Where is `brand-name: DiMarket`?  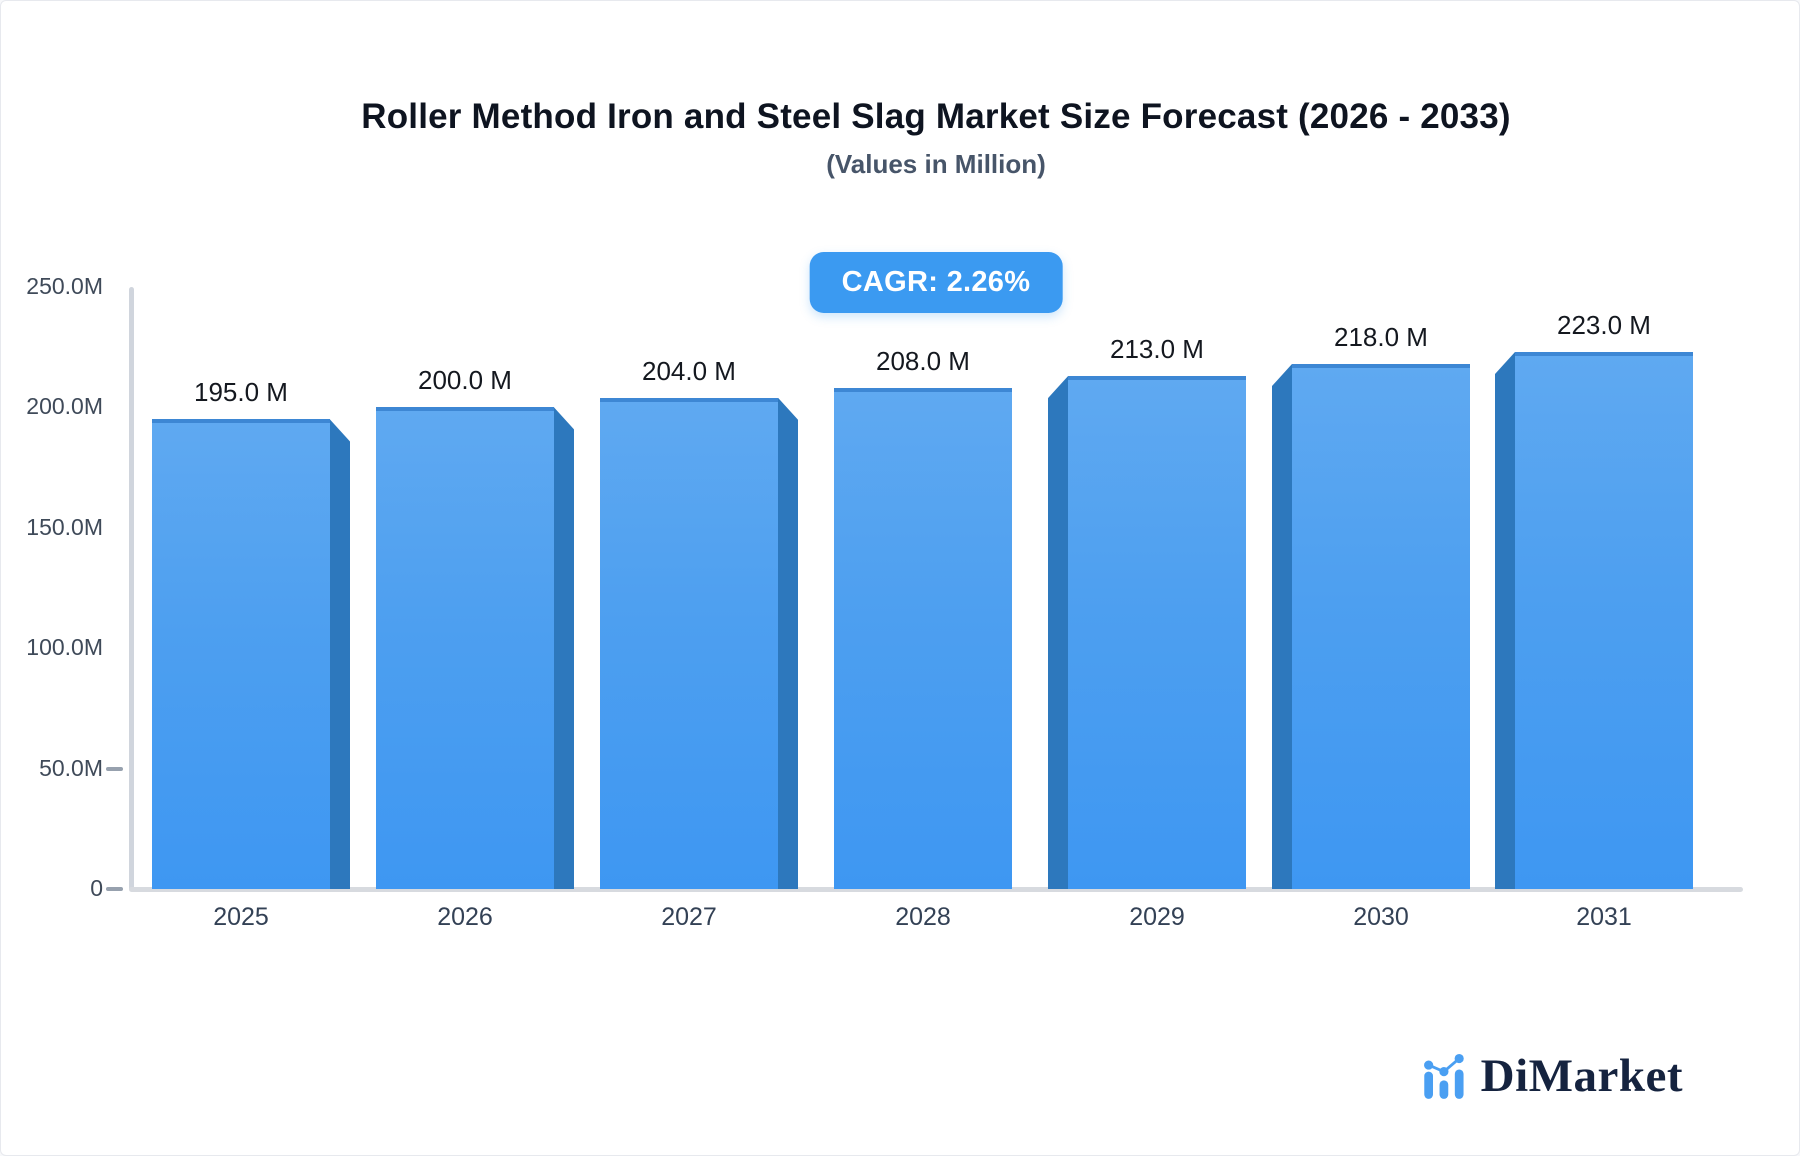 brand-name: DiMarket is located at coordinates (1581, 1076).